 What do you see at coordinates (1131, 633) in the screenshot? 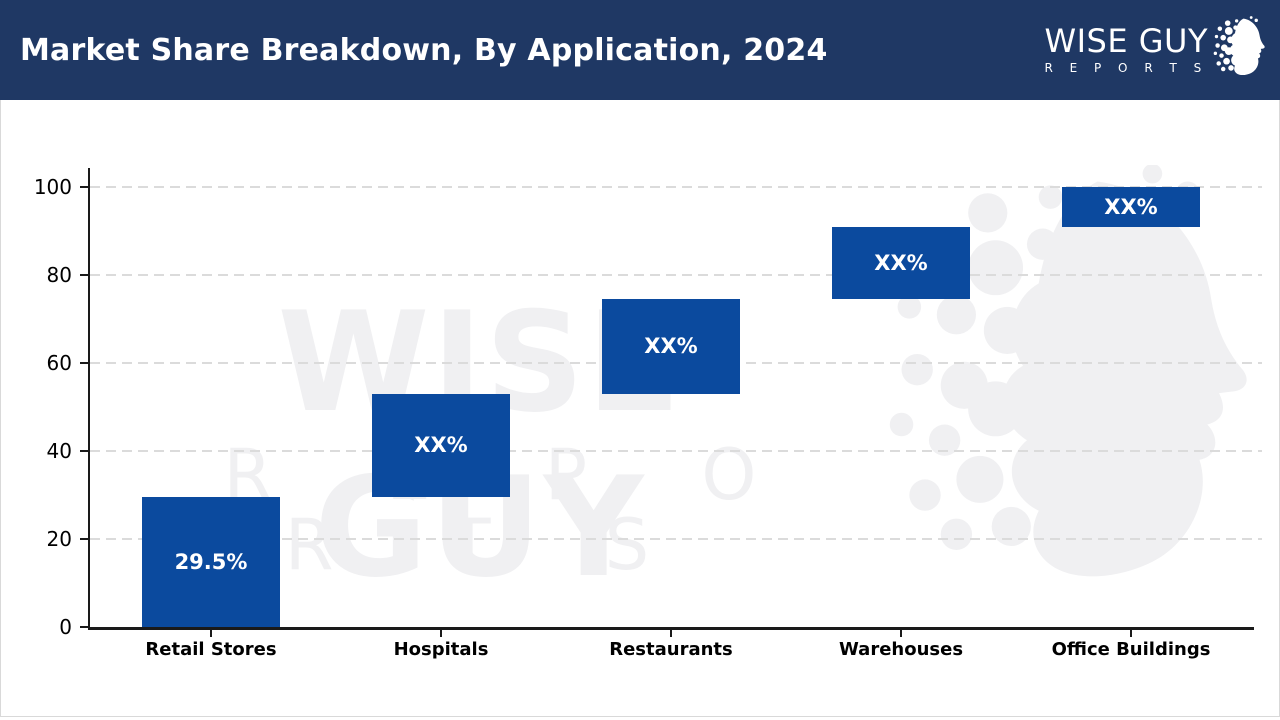
I see `x-tick-office-buildings` at bounding box center [1131, 633].